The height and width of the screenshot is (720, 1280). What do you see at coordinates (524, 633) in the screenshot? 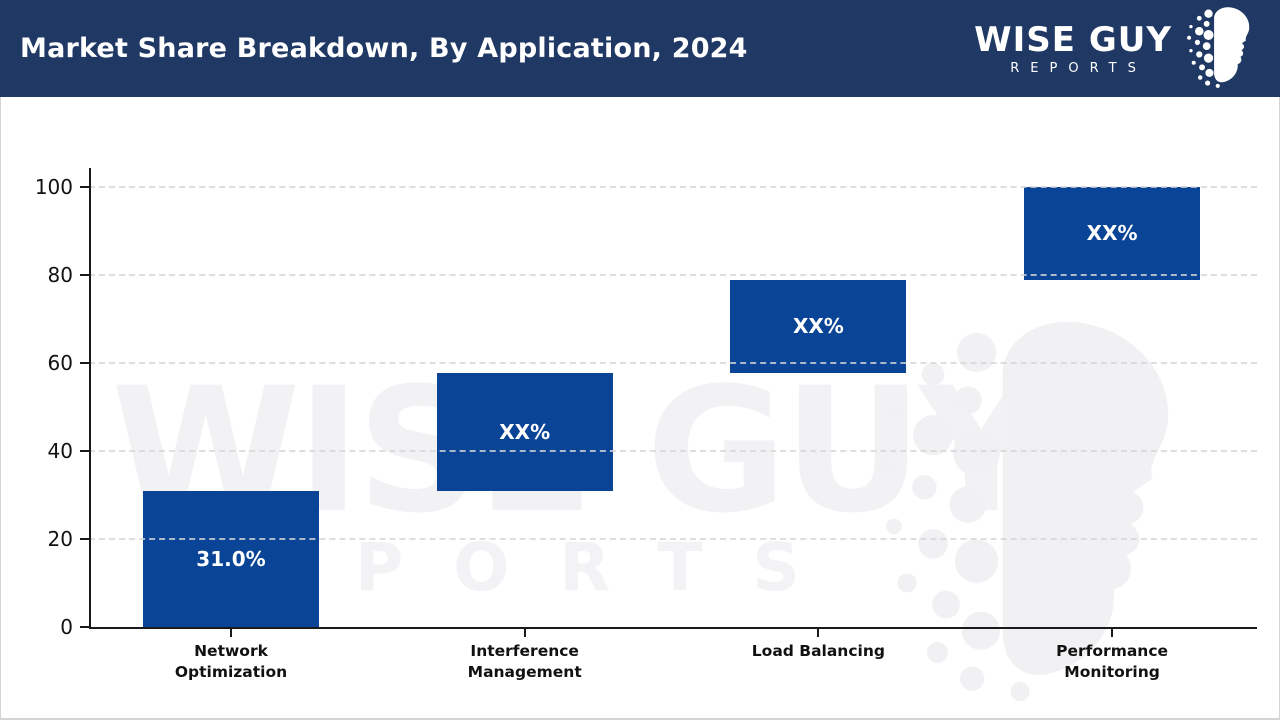
I see `x-tick-interference-management` at bounding box center [524, 633].